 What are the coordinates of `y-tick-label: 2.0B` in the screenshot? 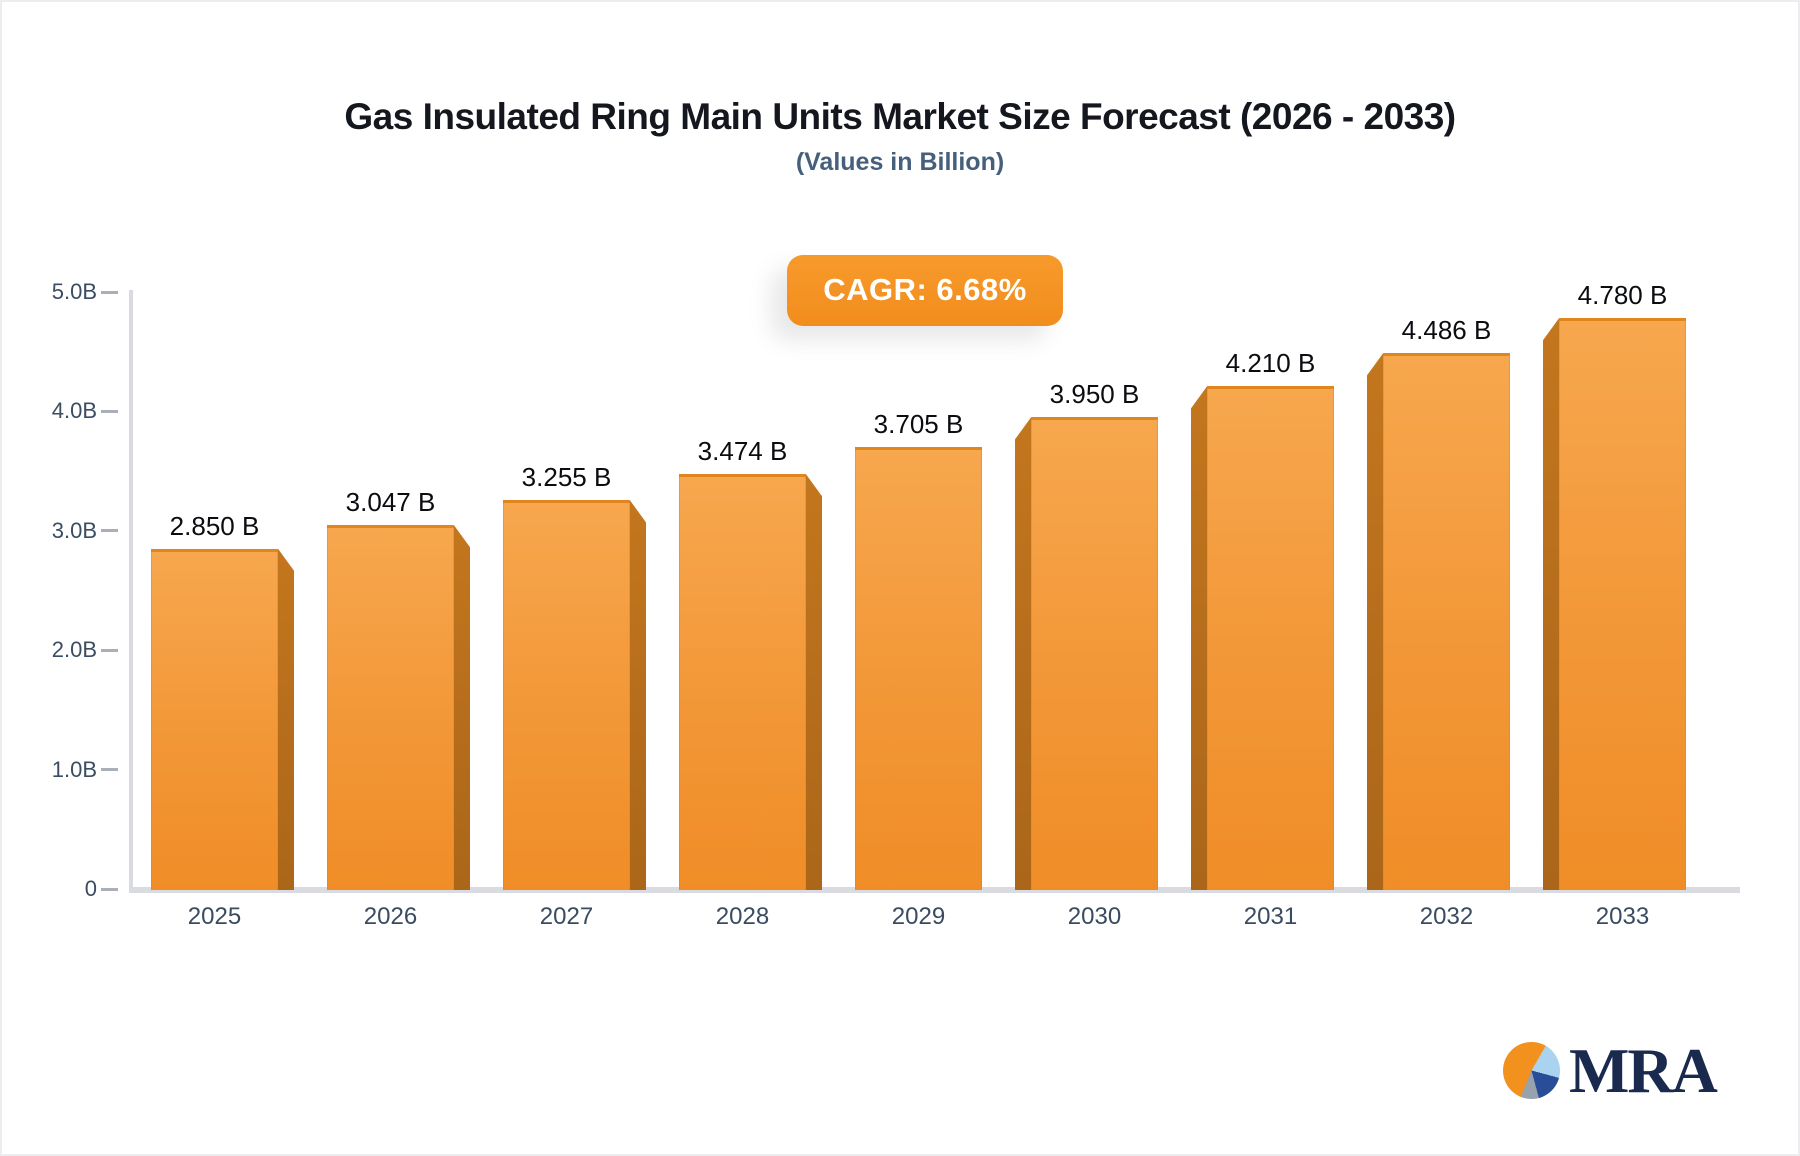 It's located at (74, 650).